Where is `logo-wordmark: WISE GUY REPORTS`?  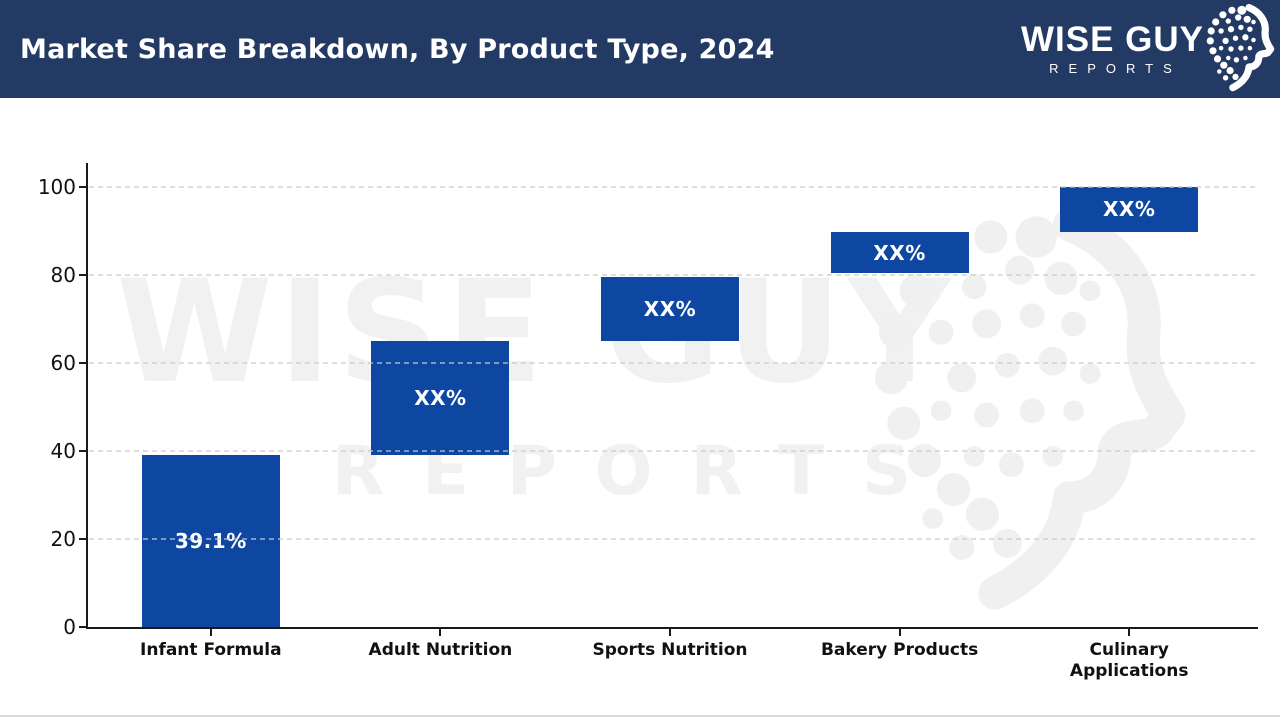 logo-wordmark: WISE GUY REPORTS is located at coordinates (1112, 49).